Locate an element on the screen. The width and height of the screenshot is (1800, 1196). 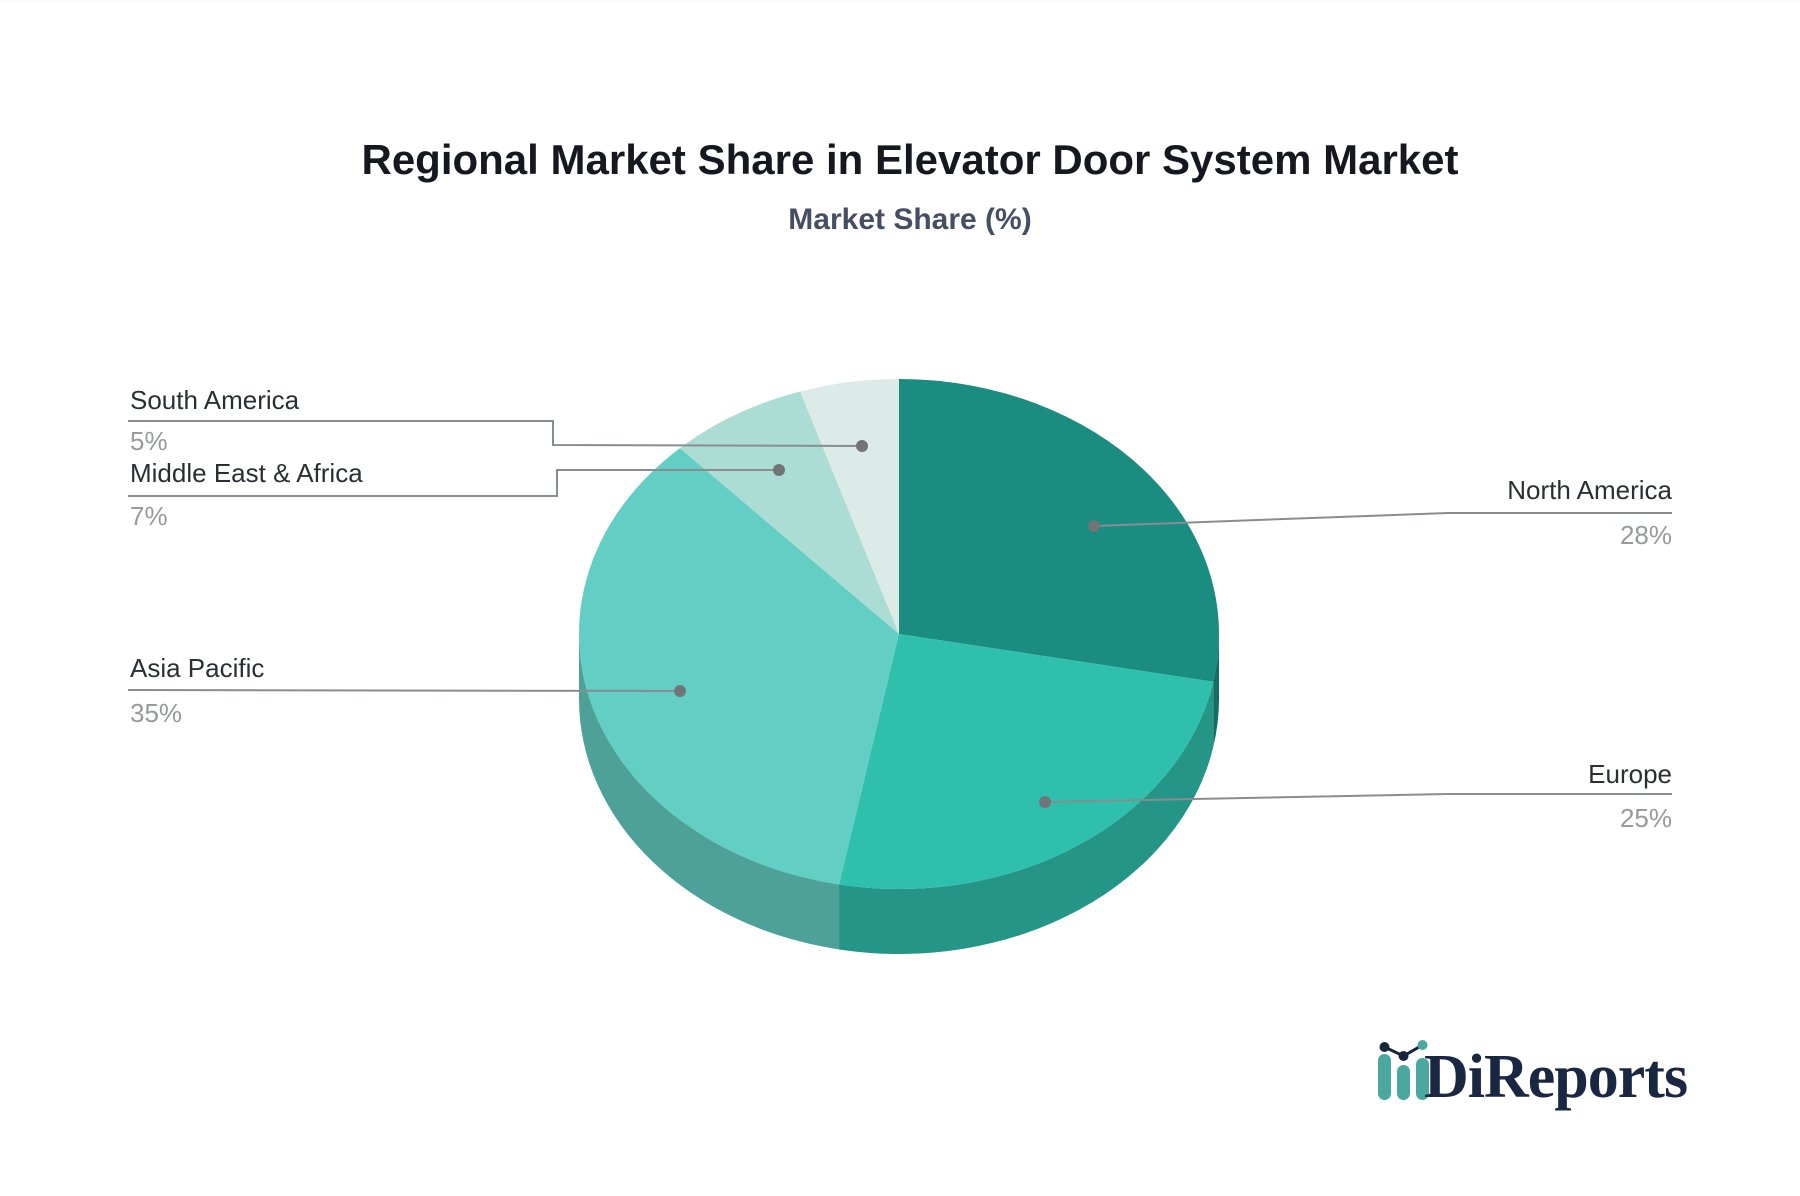
leader-dot-middle-east-africa is located at coordinates (779, 470).